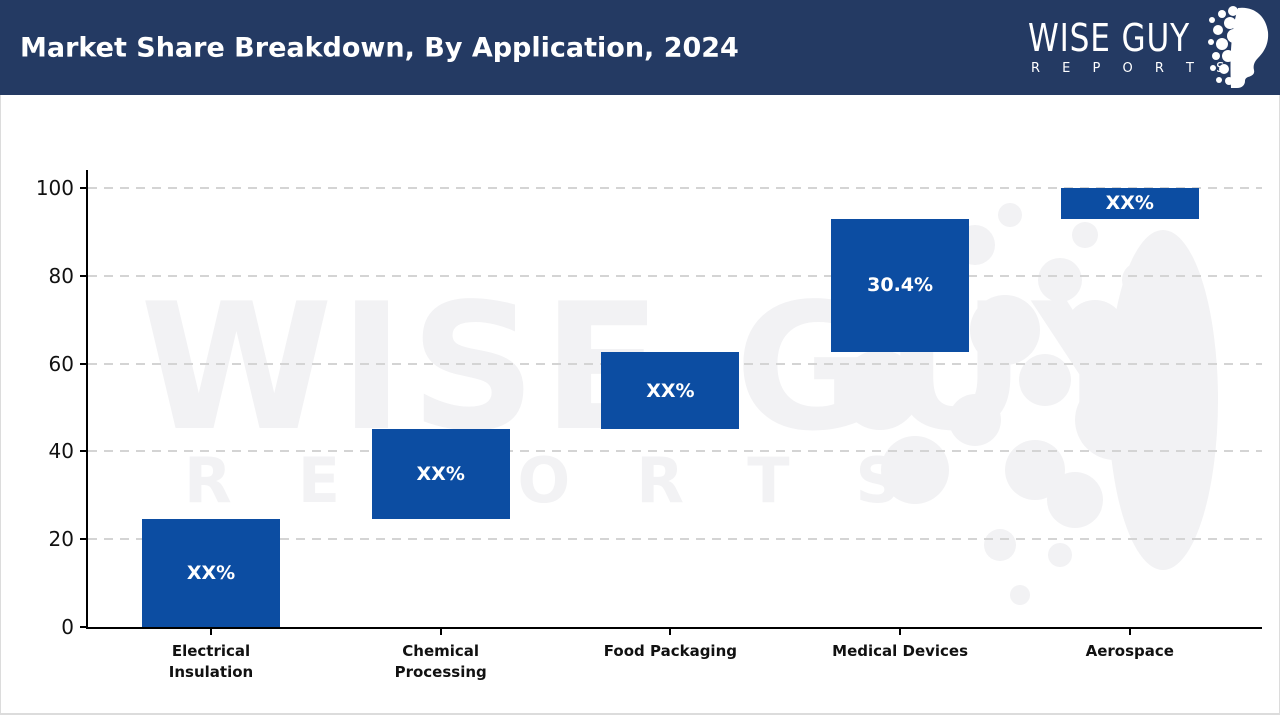  What do you see at coordinates (61, 275) in the screenshot?
I see `y-tick-label: 80` at bounding box center [61, 275].